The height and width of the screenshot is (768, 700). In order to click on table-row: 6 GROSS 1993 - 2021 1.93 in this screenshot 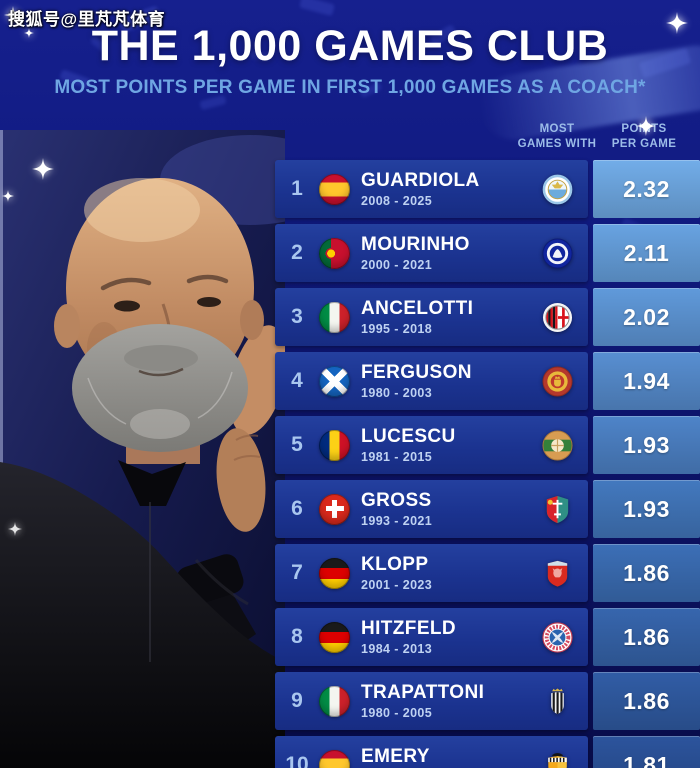, I will do `click(487, 509)`.